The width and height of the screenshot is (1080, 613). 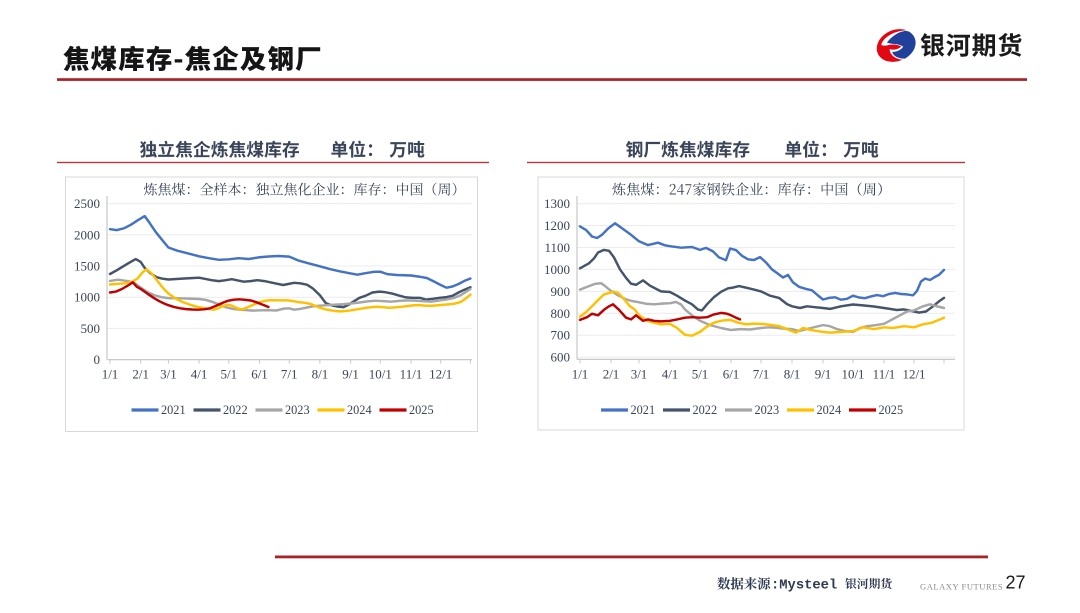 I want to click on svg-text: GALAXY FUTURES, so click(x=961, y=587).